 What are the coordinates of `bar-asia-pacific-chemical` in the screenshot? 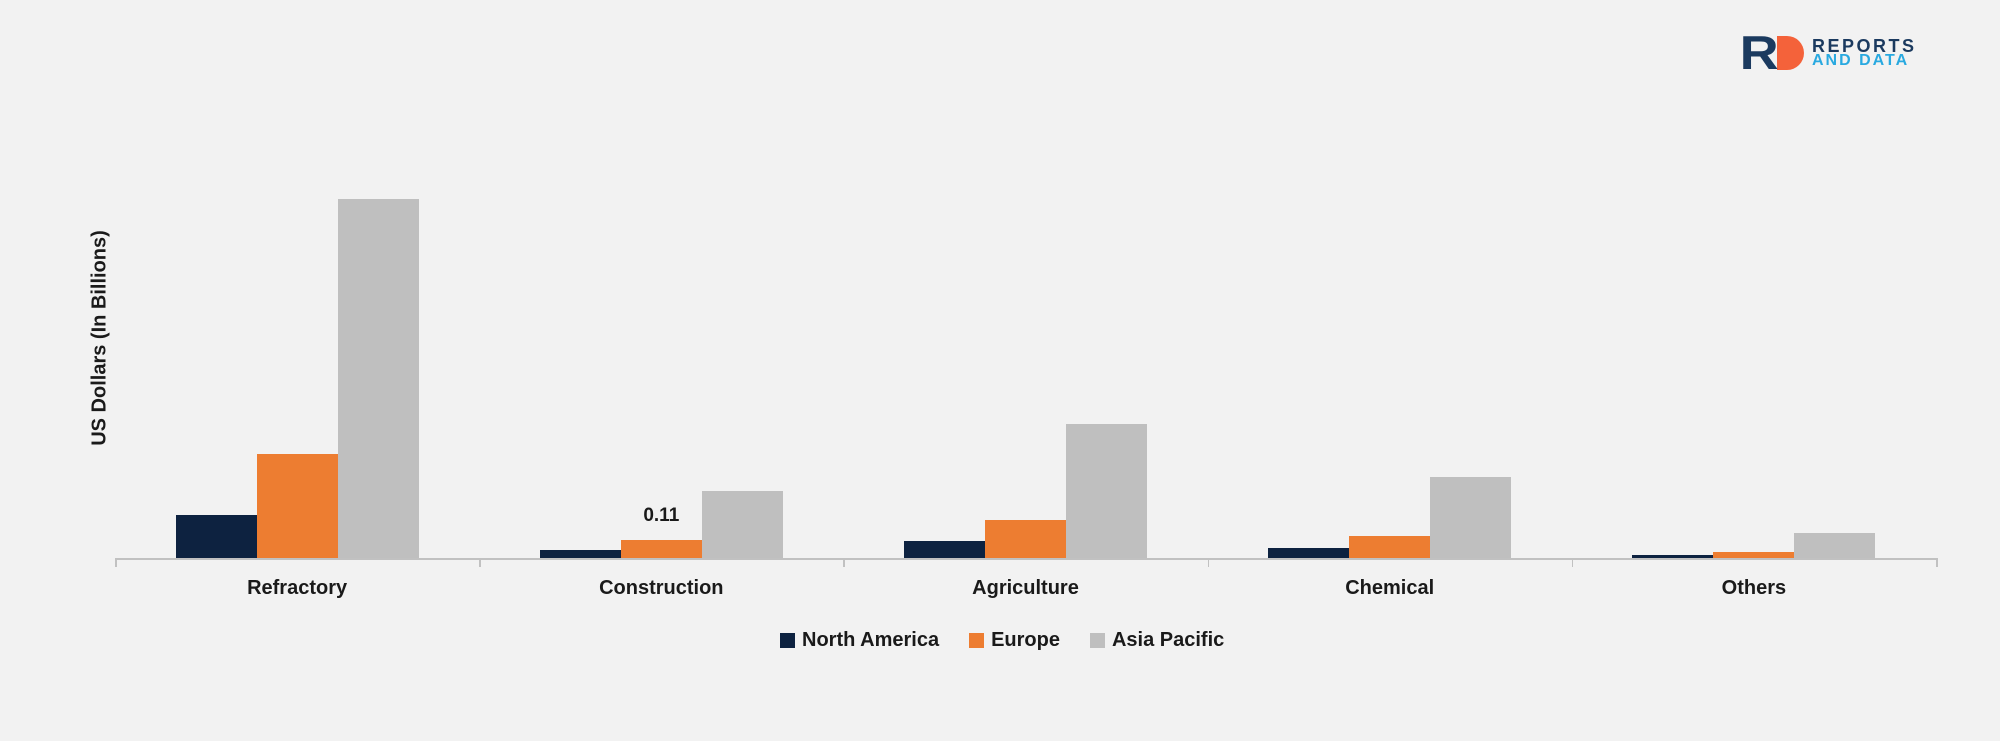 It's located at (1471, 517).